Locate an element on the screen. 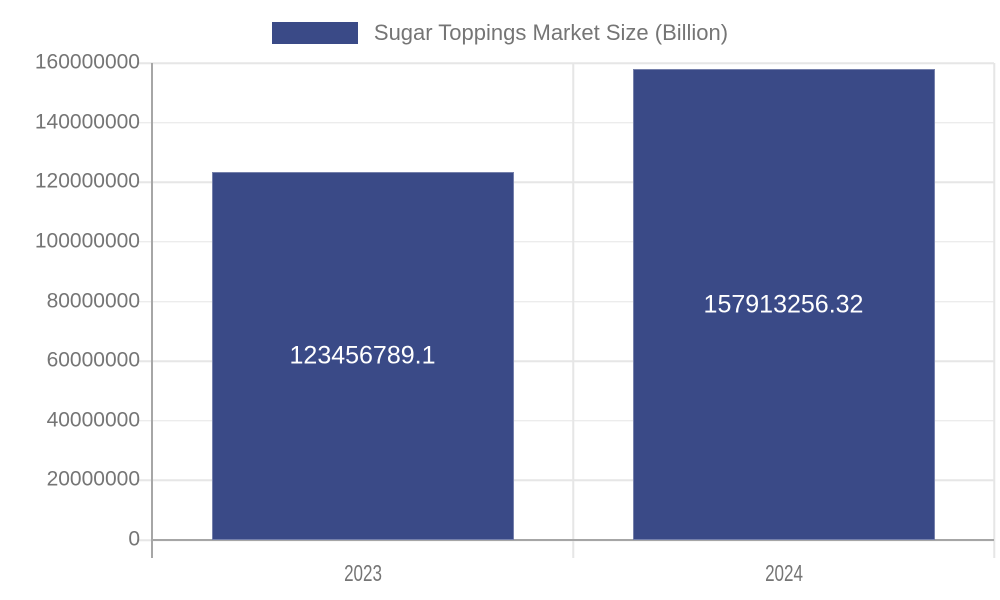 Image resolution: width=1000 pixels, height=600 pixels. y-tick-label: 40000000 is located at coordinates (93, 420).